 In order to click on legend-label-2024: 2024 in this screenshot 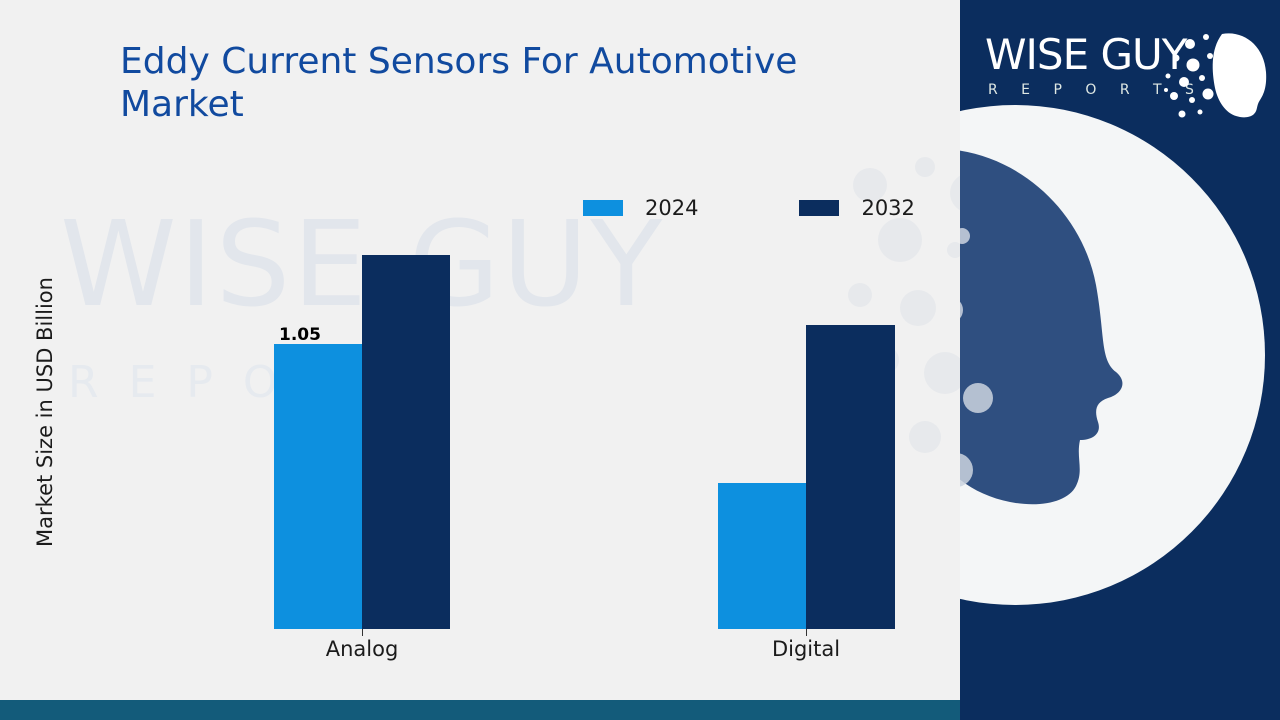, I will do `click(672, 207)`.